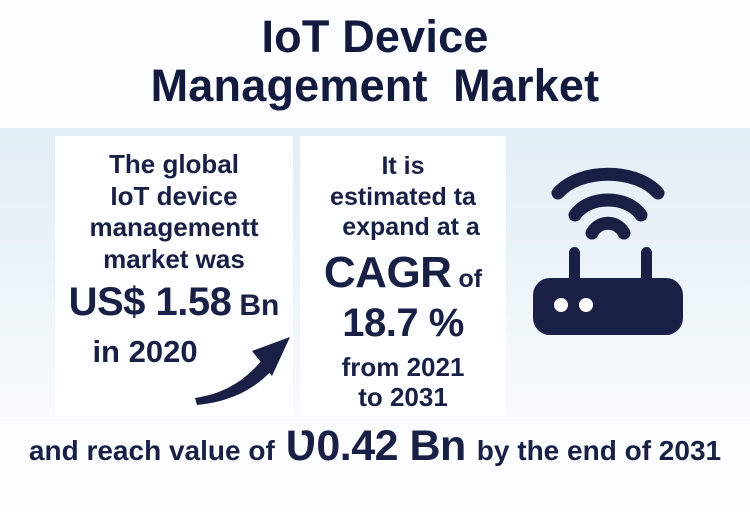 The image size is (750, 512). Describe the element at coordinates (174, 227) in the screenshot. I see `market-size-line: managementt` at that location.